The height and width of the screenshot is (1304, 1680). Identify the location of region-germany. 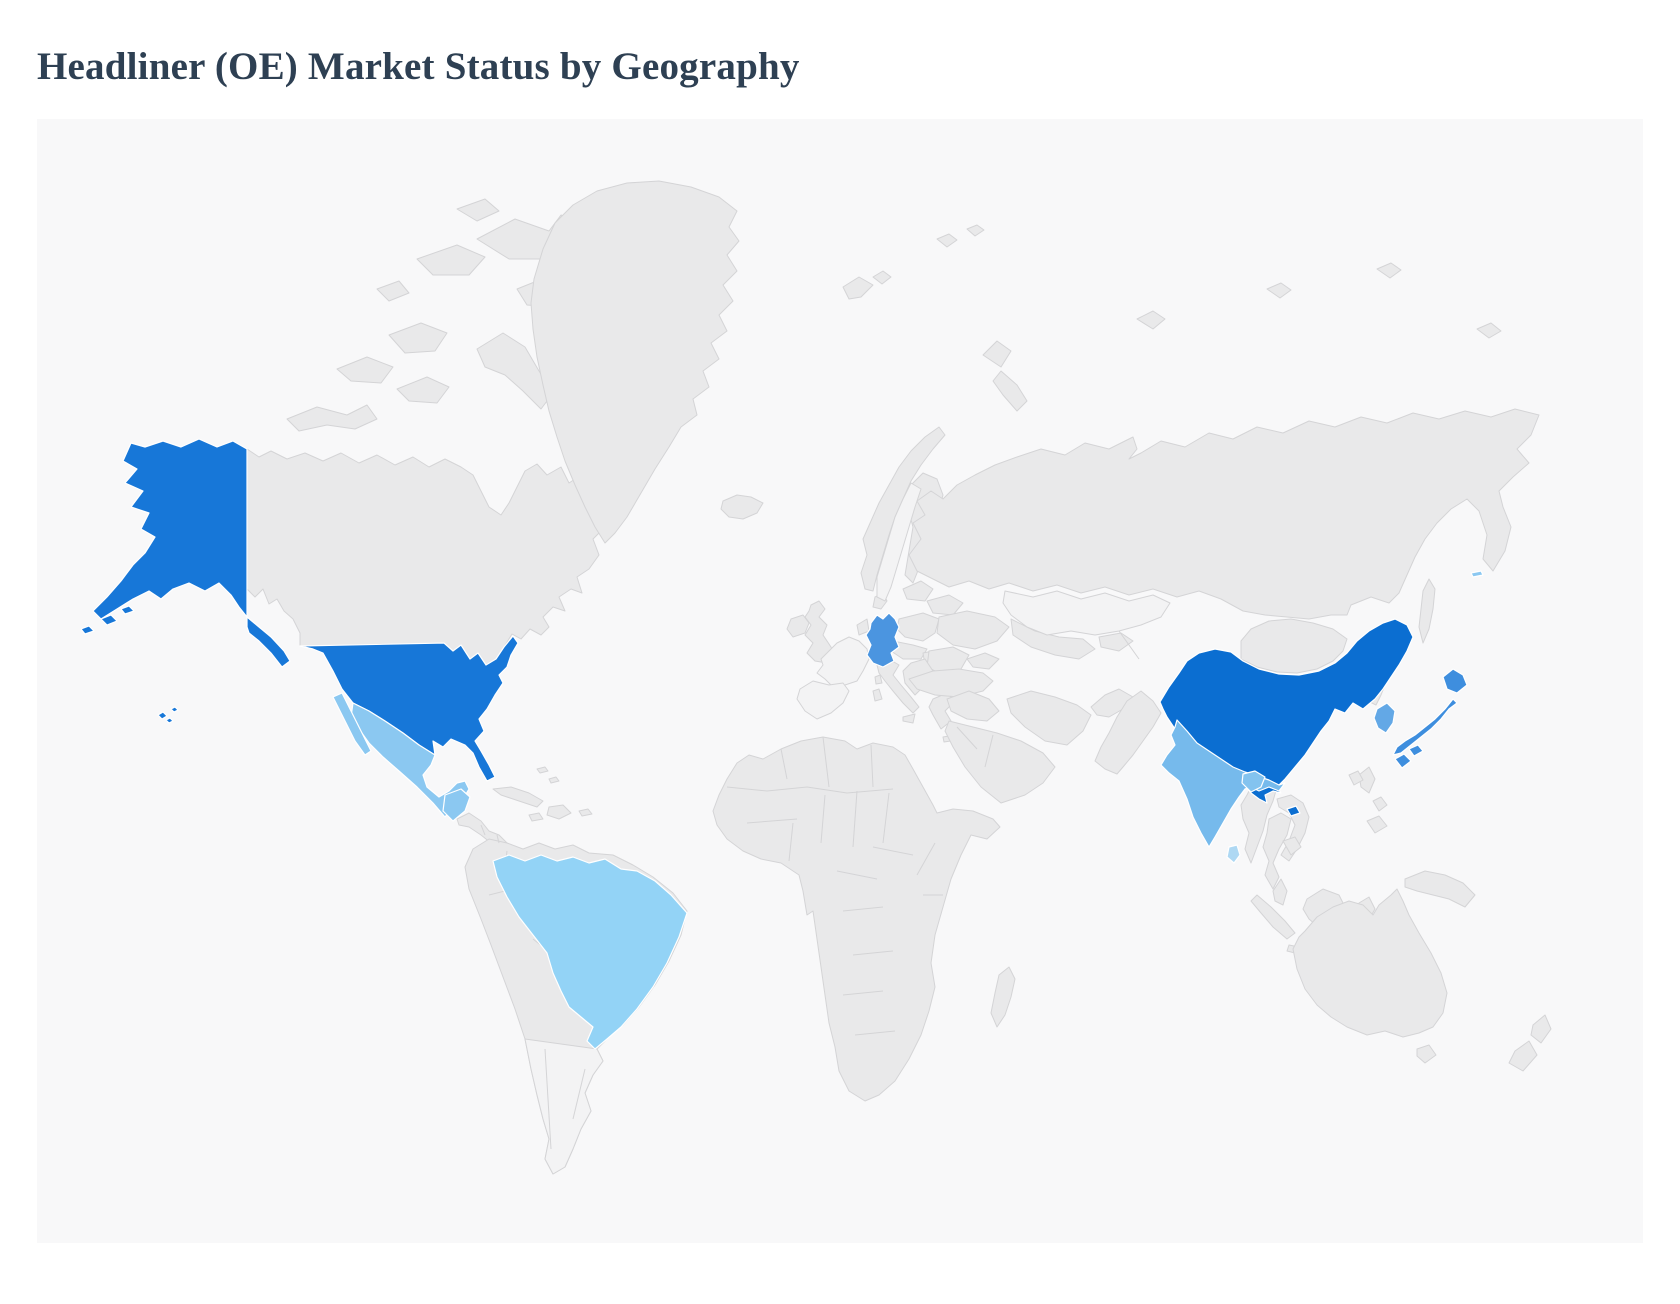
(882, 640).